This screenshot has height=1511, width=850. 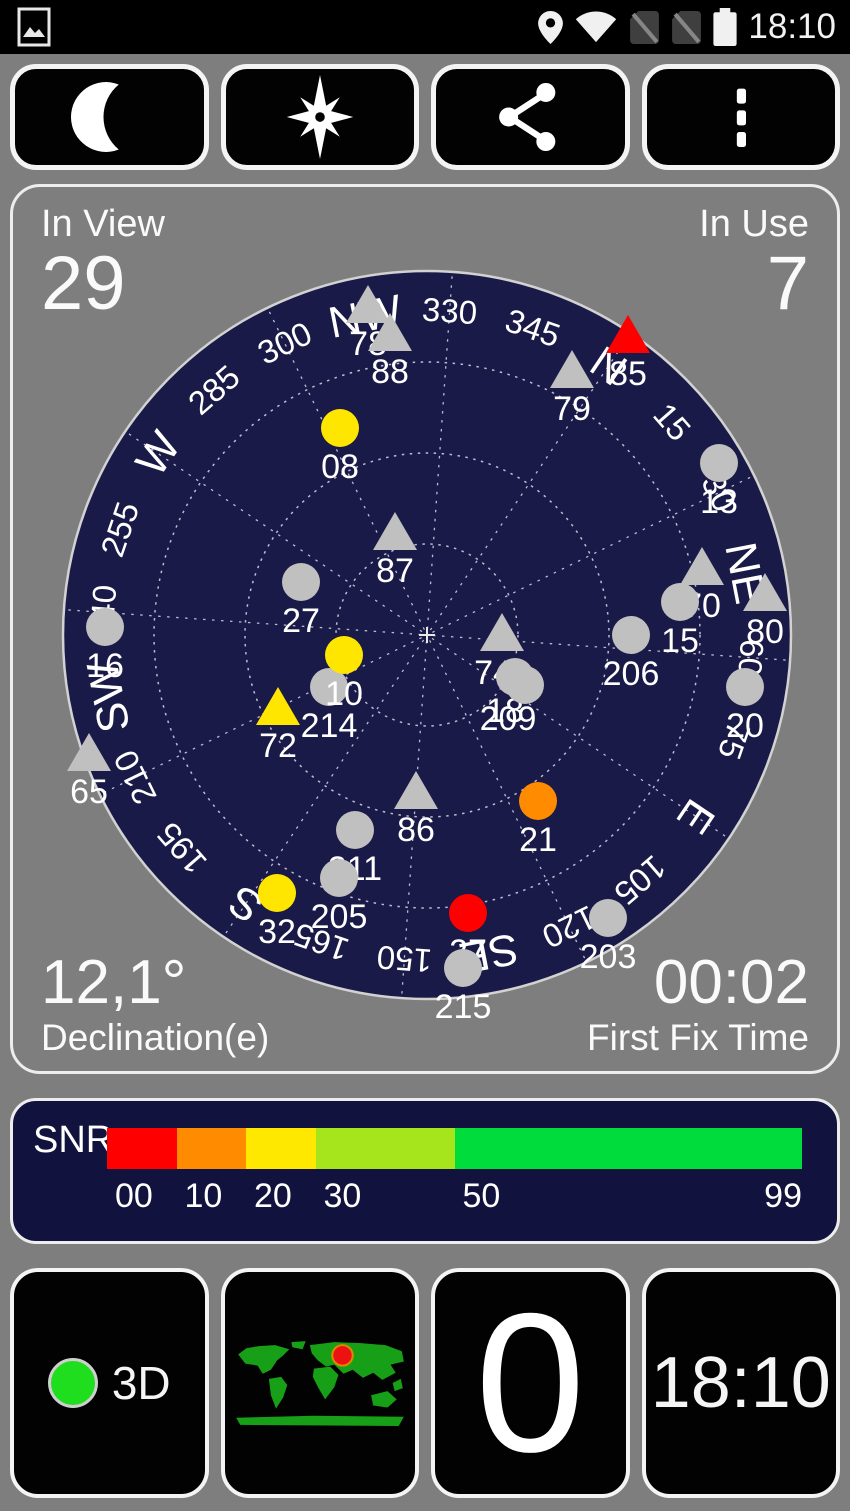 I want to click on compass-label: 150, so click(x=405, y=959).